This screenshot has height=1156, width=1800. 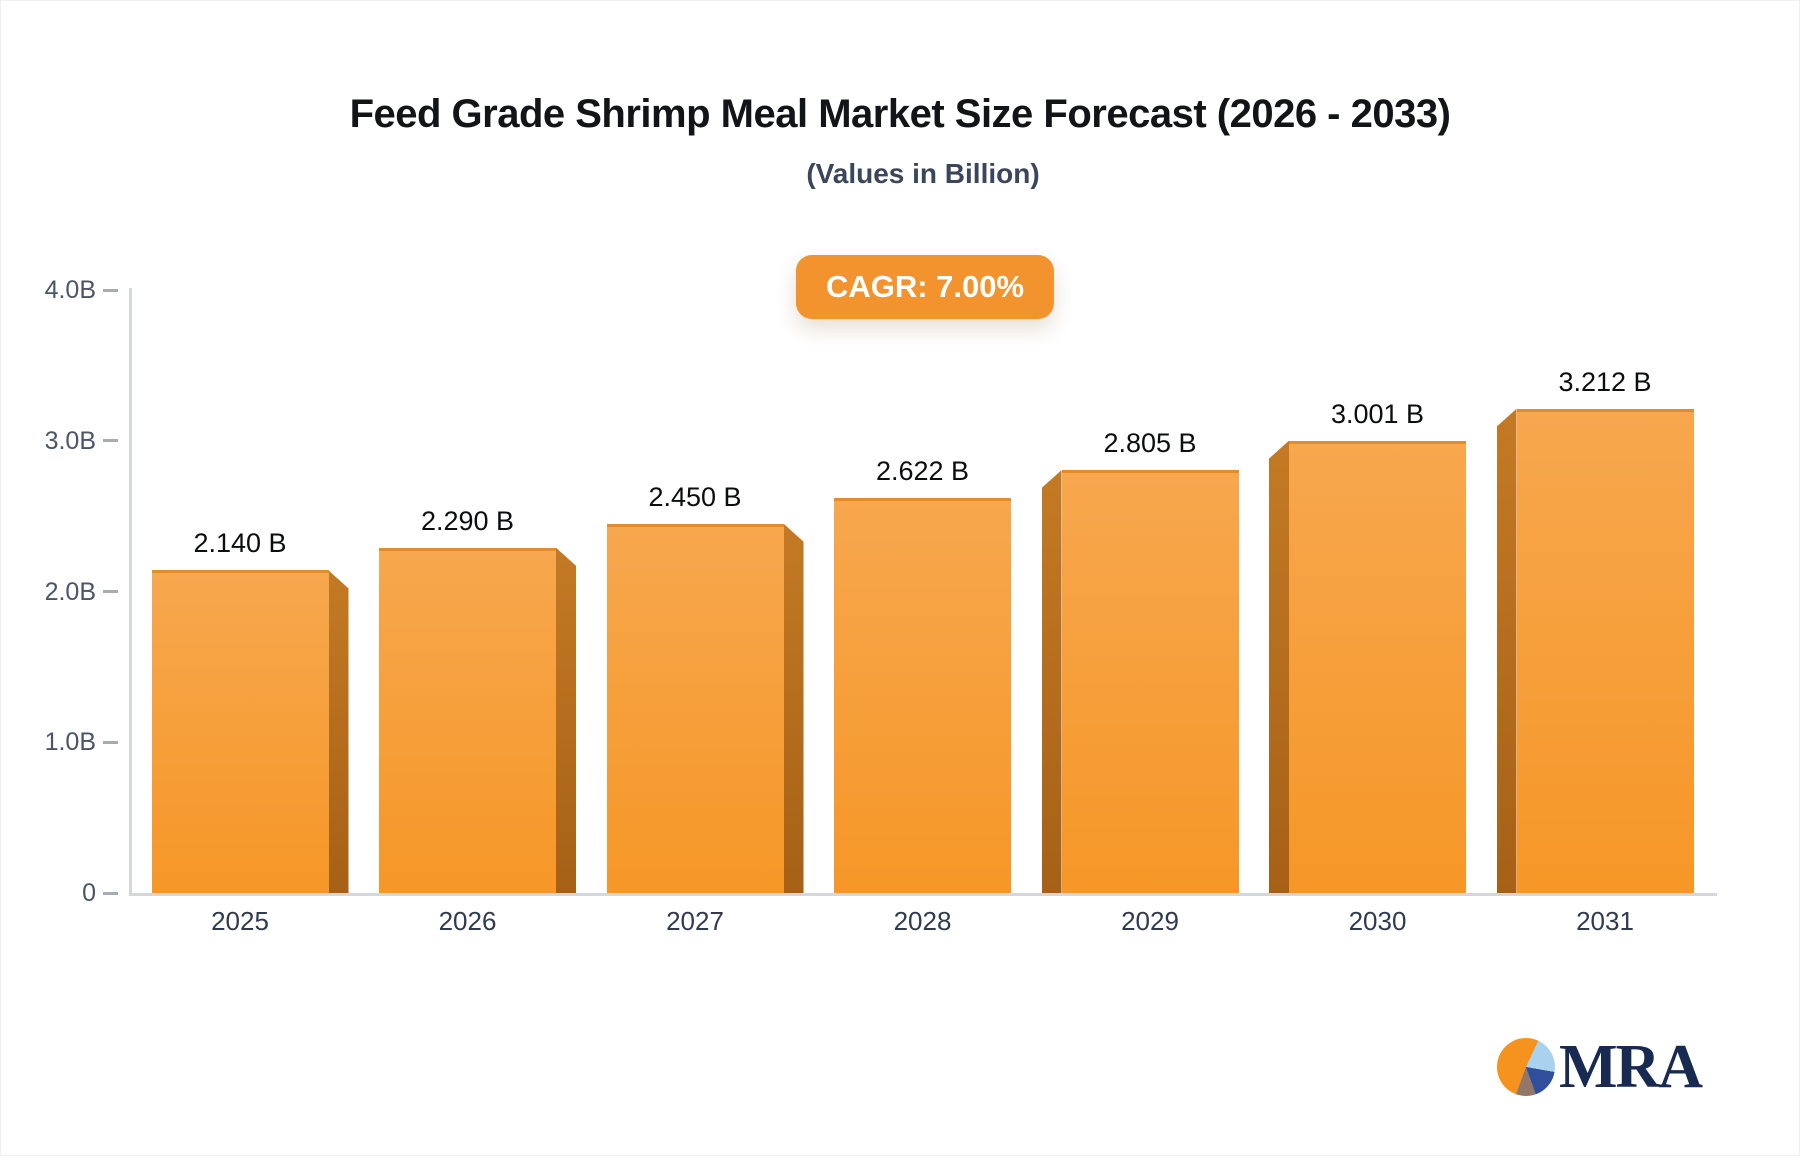 What do you see at coordinates (922, 695) in the screenshot?
I see `bar-2028` at bounding box center [922, 695].